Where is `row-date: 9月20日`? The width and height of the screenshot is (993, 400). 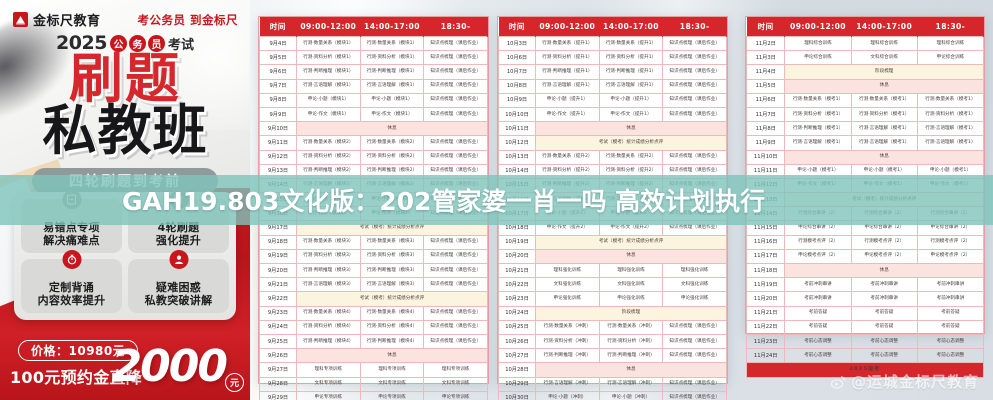
row-date: 9月20日 is located at coordinates (278, 270).